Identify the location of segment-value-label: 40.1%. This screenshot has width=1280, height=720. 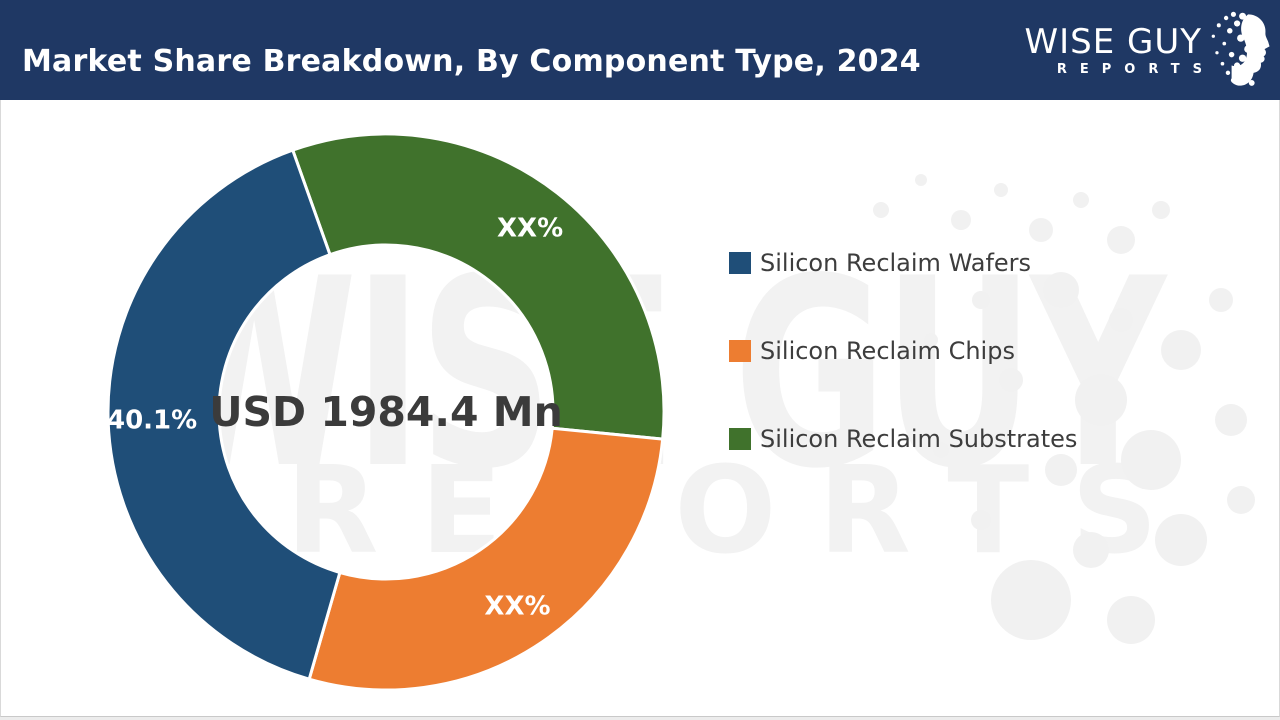
(152, 420).